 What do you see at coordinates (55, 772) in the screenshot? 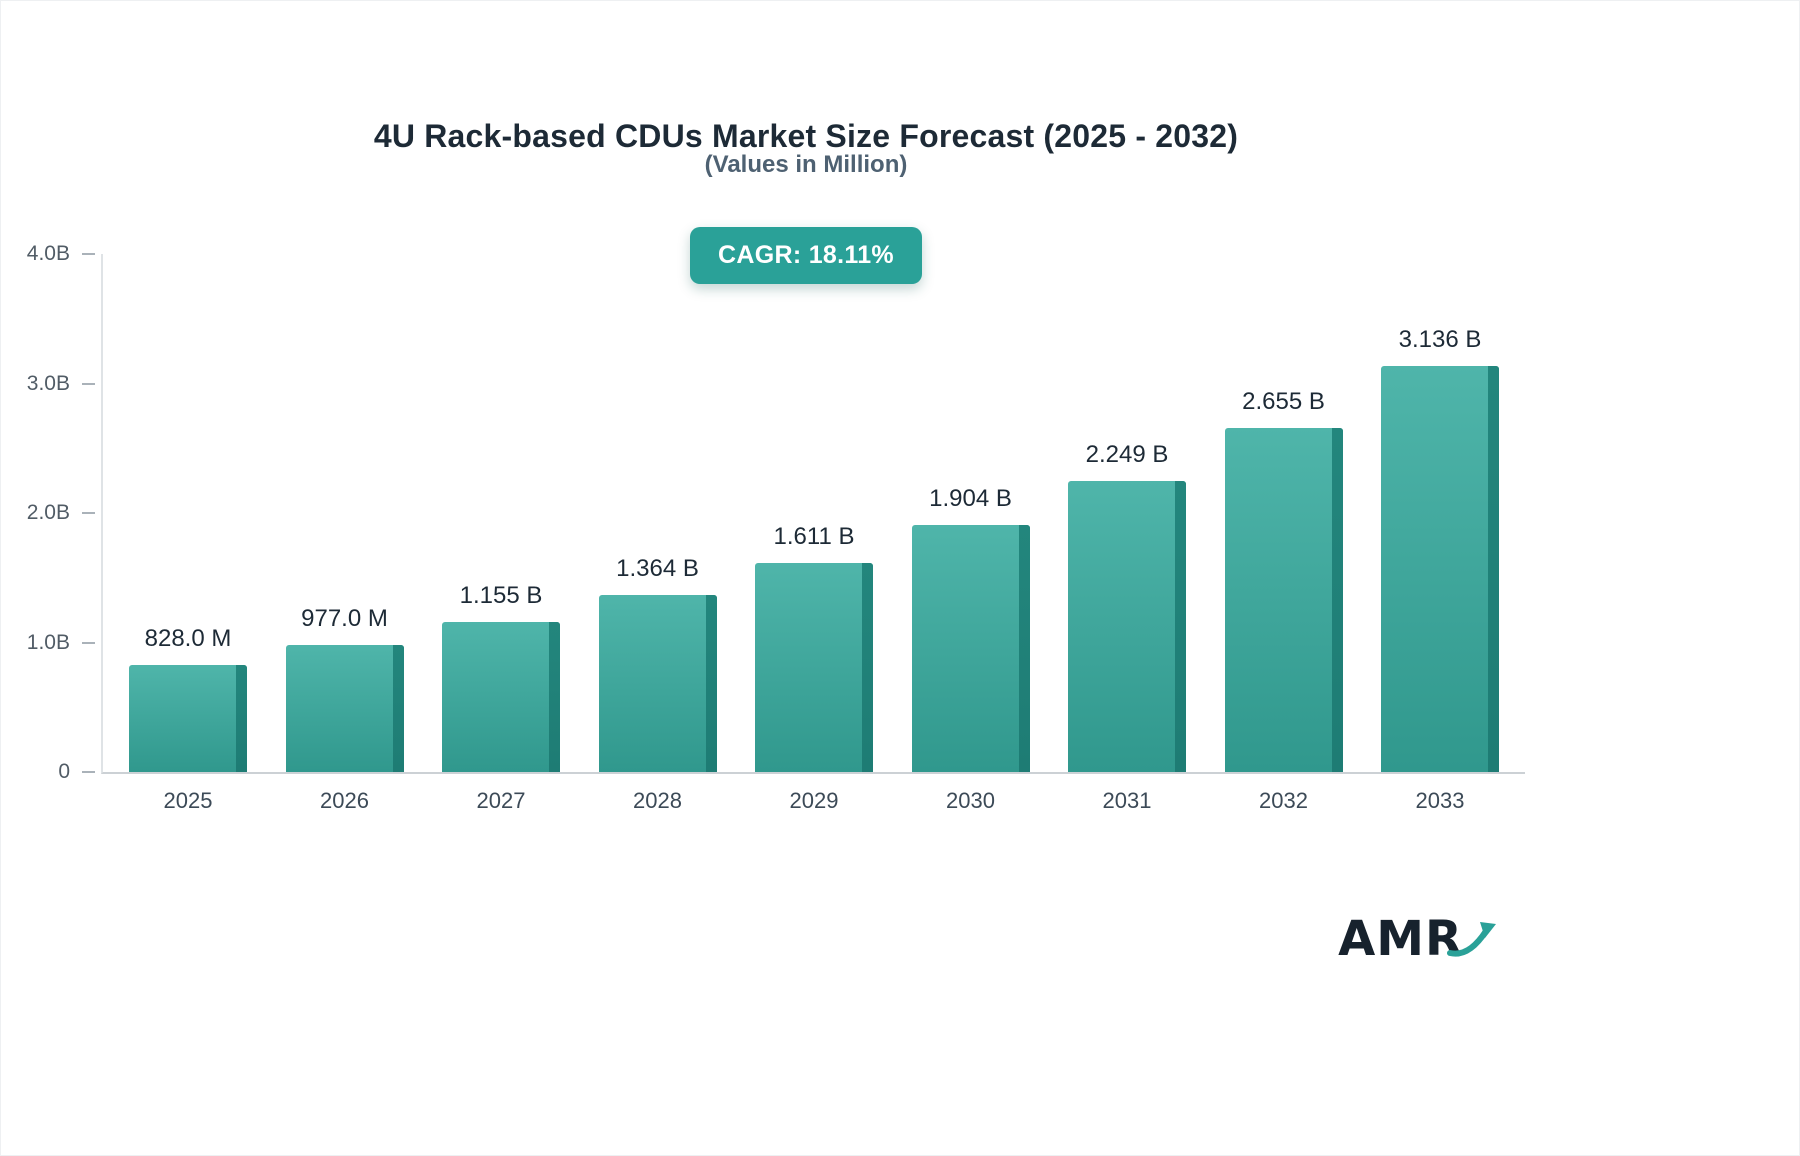
I see `y-axis-tick: 0` at bounding box center [55, 772].